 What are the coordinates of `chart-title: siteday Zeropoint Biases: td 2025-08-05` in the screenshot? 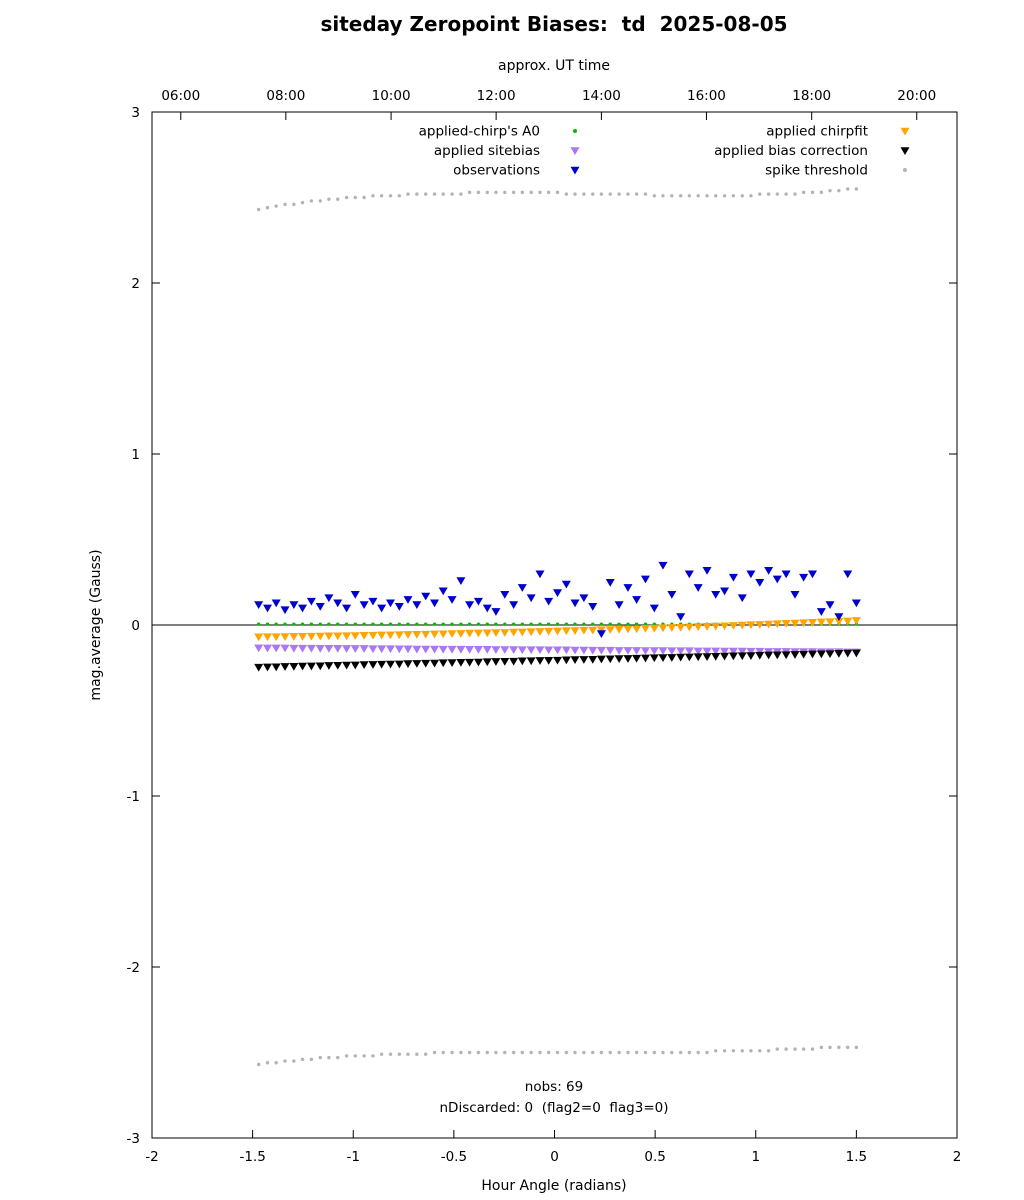 It's located at (553, 24).